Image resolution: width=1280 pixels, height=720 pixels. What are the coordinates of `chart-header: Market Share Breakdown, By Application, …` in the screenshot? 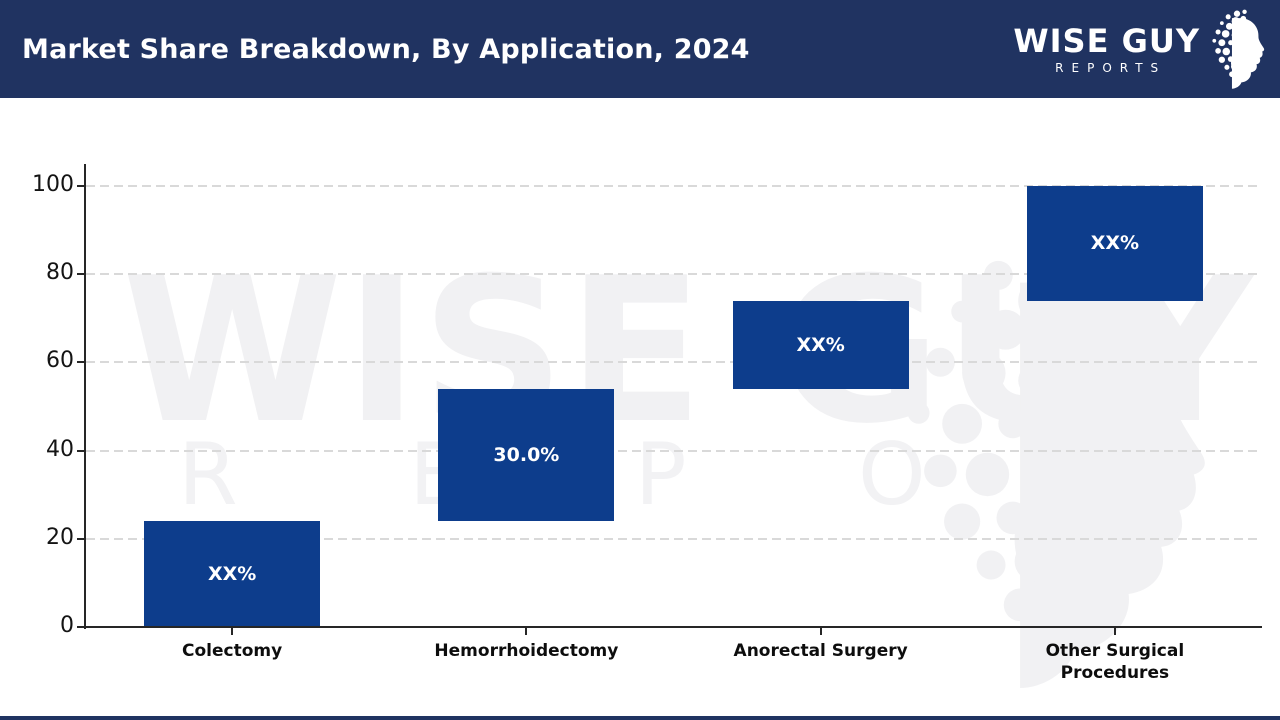 It's located at (640, 49).